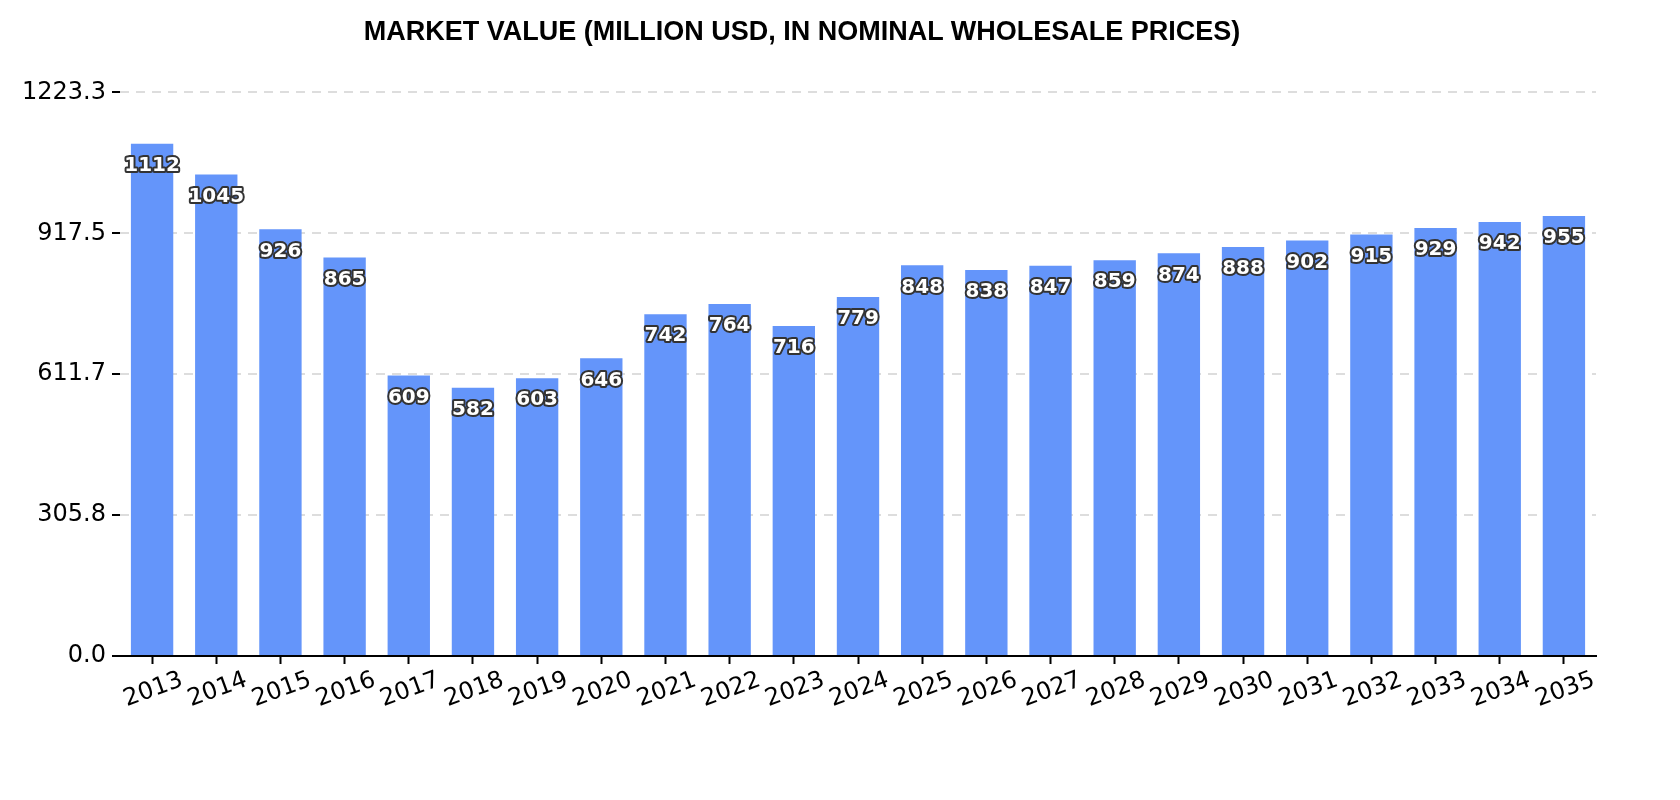 This screenshot has height=800, width=1680. I want to click on data-label: 742, so click(665, 334).